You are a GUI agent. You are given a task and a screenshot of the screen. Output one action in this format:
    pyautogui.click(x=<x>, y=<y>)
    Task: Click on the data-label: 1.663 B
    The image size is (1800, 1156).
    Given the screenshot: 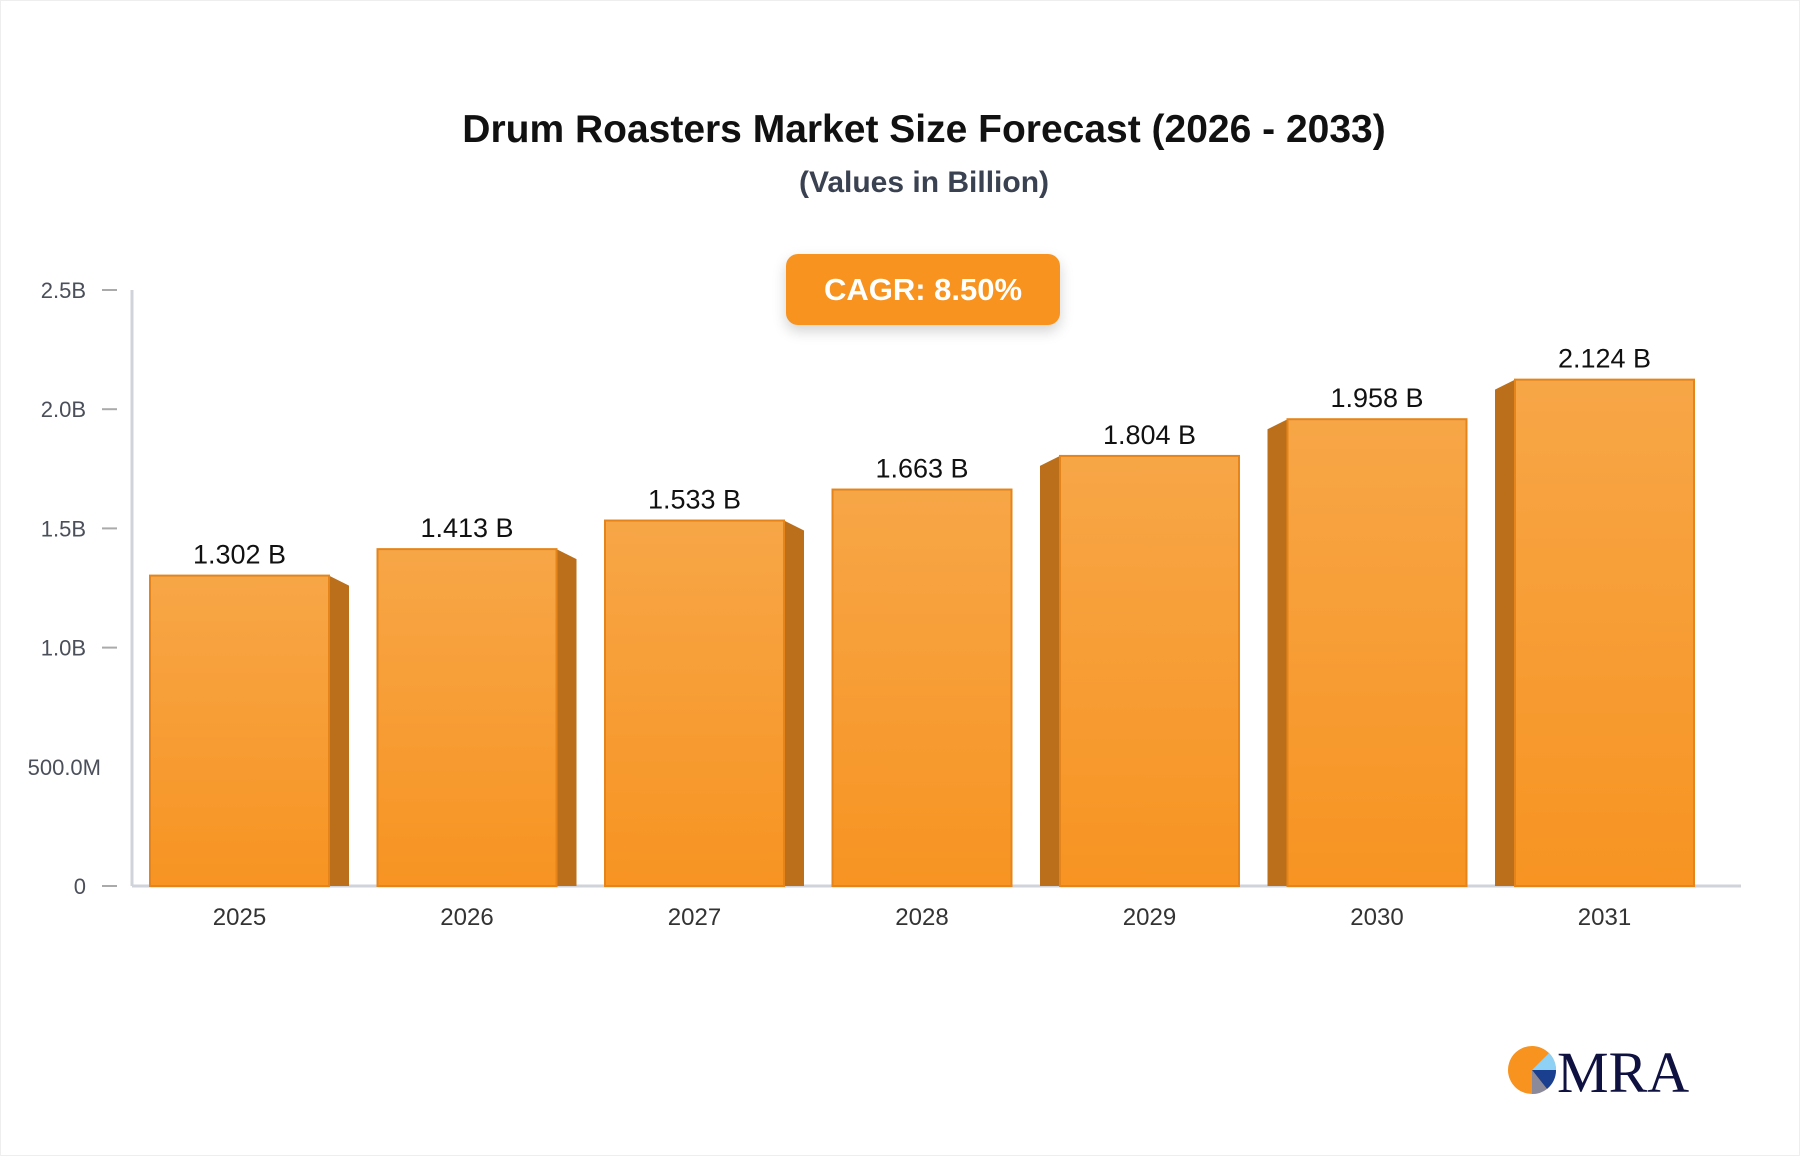 What is the action you would take?
    pyautogui.click(x=921, y=469)
    